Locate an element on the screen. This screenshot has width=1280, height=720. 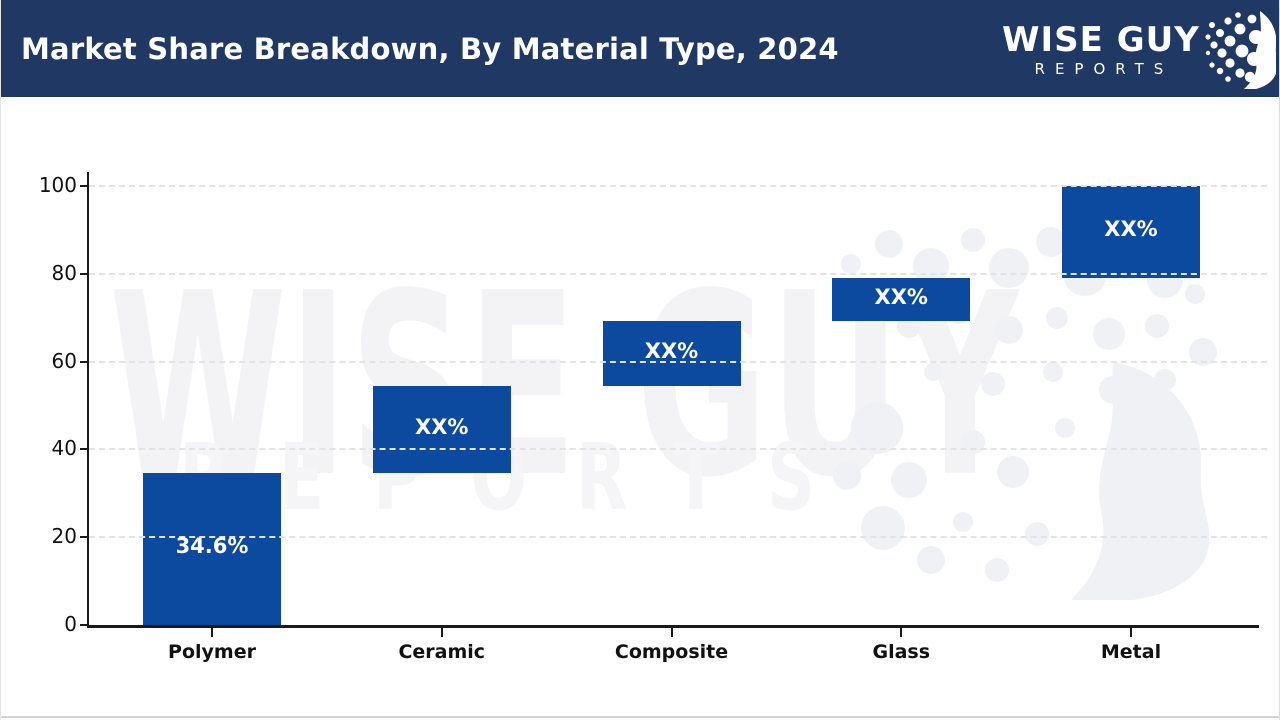
bar-ceramic is located at coordinates (441, 430).